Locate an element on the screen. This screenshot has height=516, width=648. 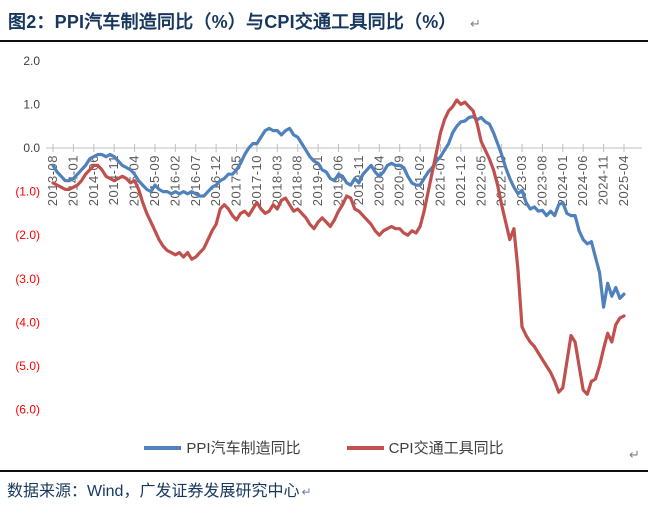
y-tick-label: 1.0 is located at coordinates (31, 104).